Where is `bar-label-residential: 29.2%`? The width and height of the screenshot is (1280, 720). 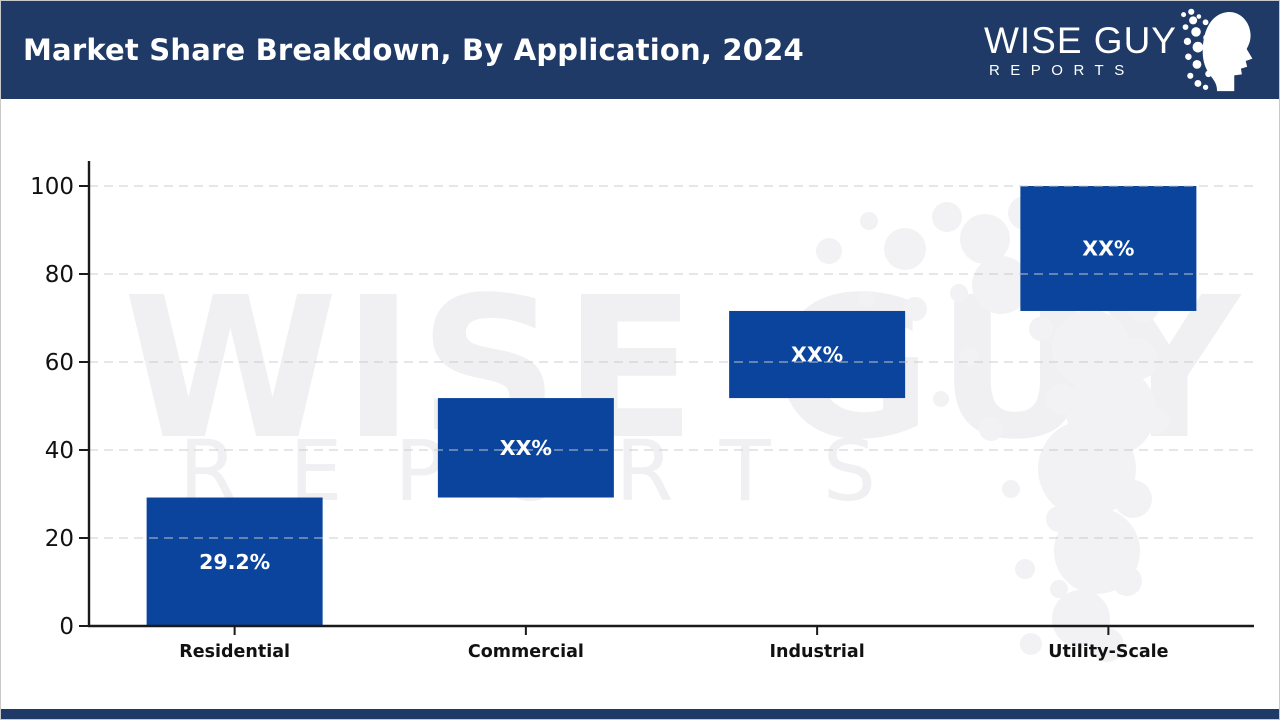
bar-label-residential: 29.2% is located at coordinates (234, 562).